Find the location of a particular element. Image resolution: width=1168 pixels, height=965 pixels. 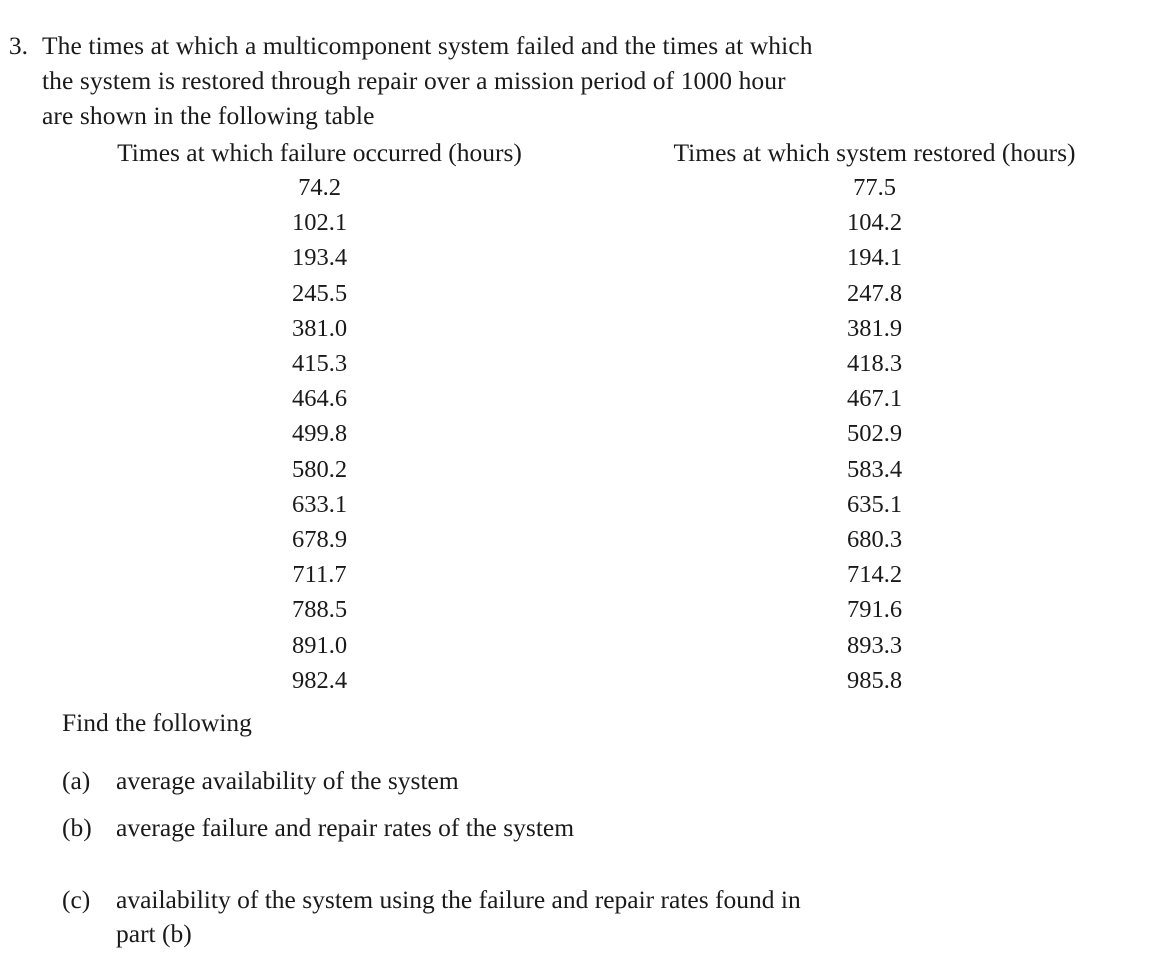

stem-line-3: are shown in the following table is located at coordinates (208, 115).